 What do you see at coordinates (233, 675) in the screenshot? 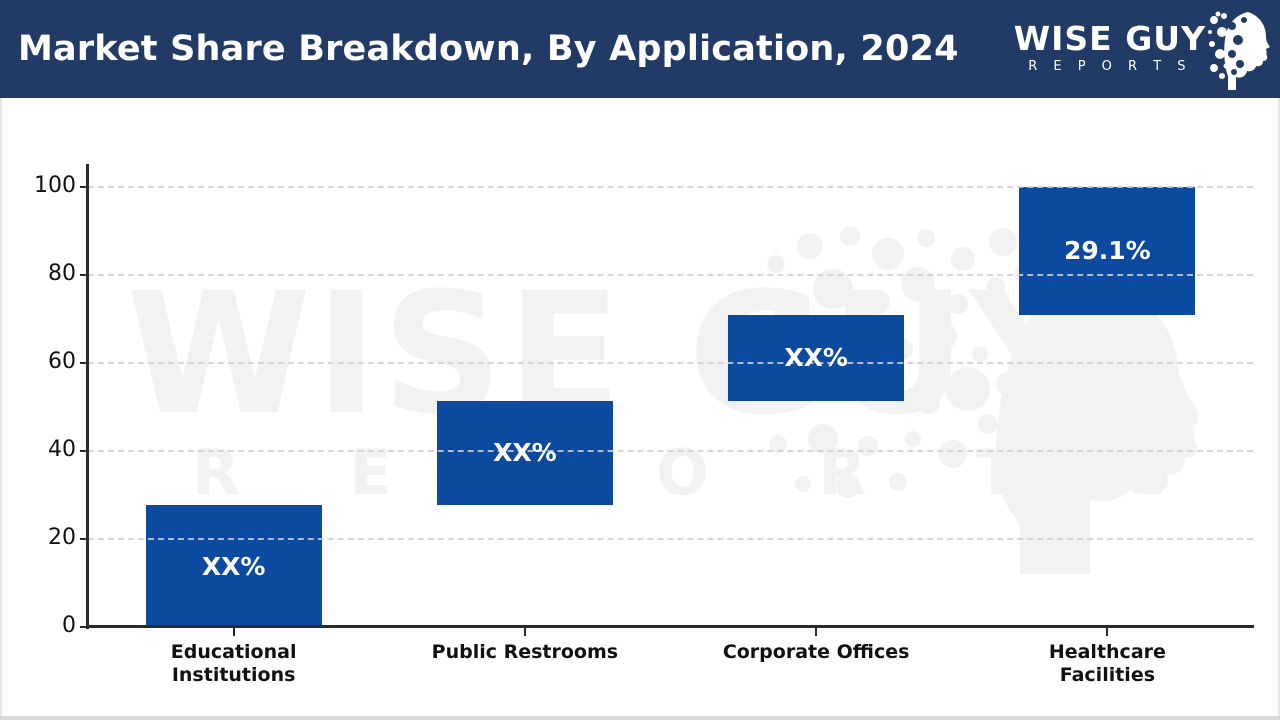
I see `category-label-line: Institutions` at bounding box center [233, 675].